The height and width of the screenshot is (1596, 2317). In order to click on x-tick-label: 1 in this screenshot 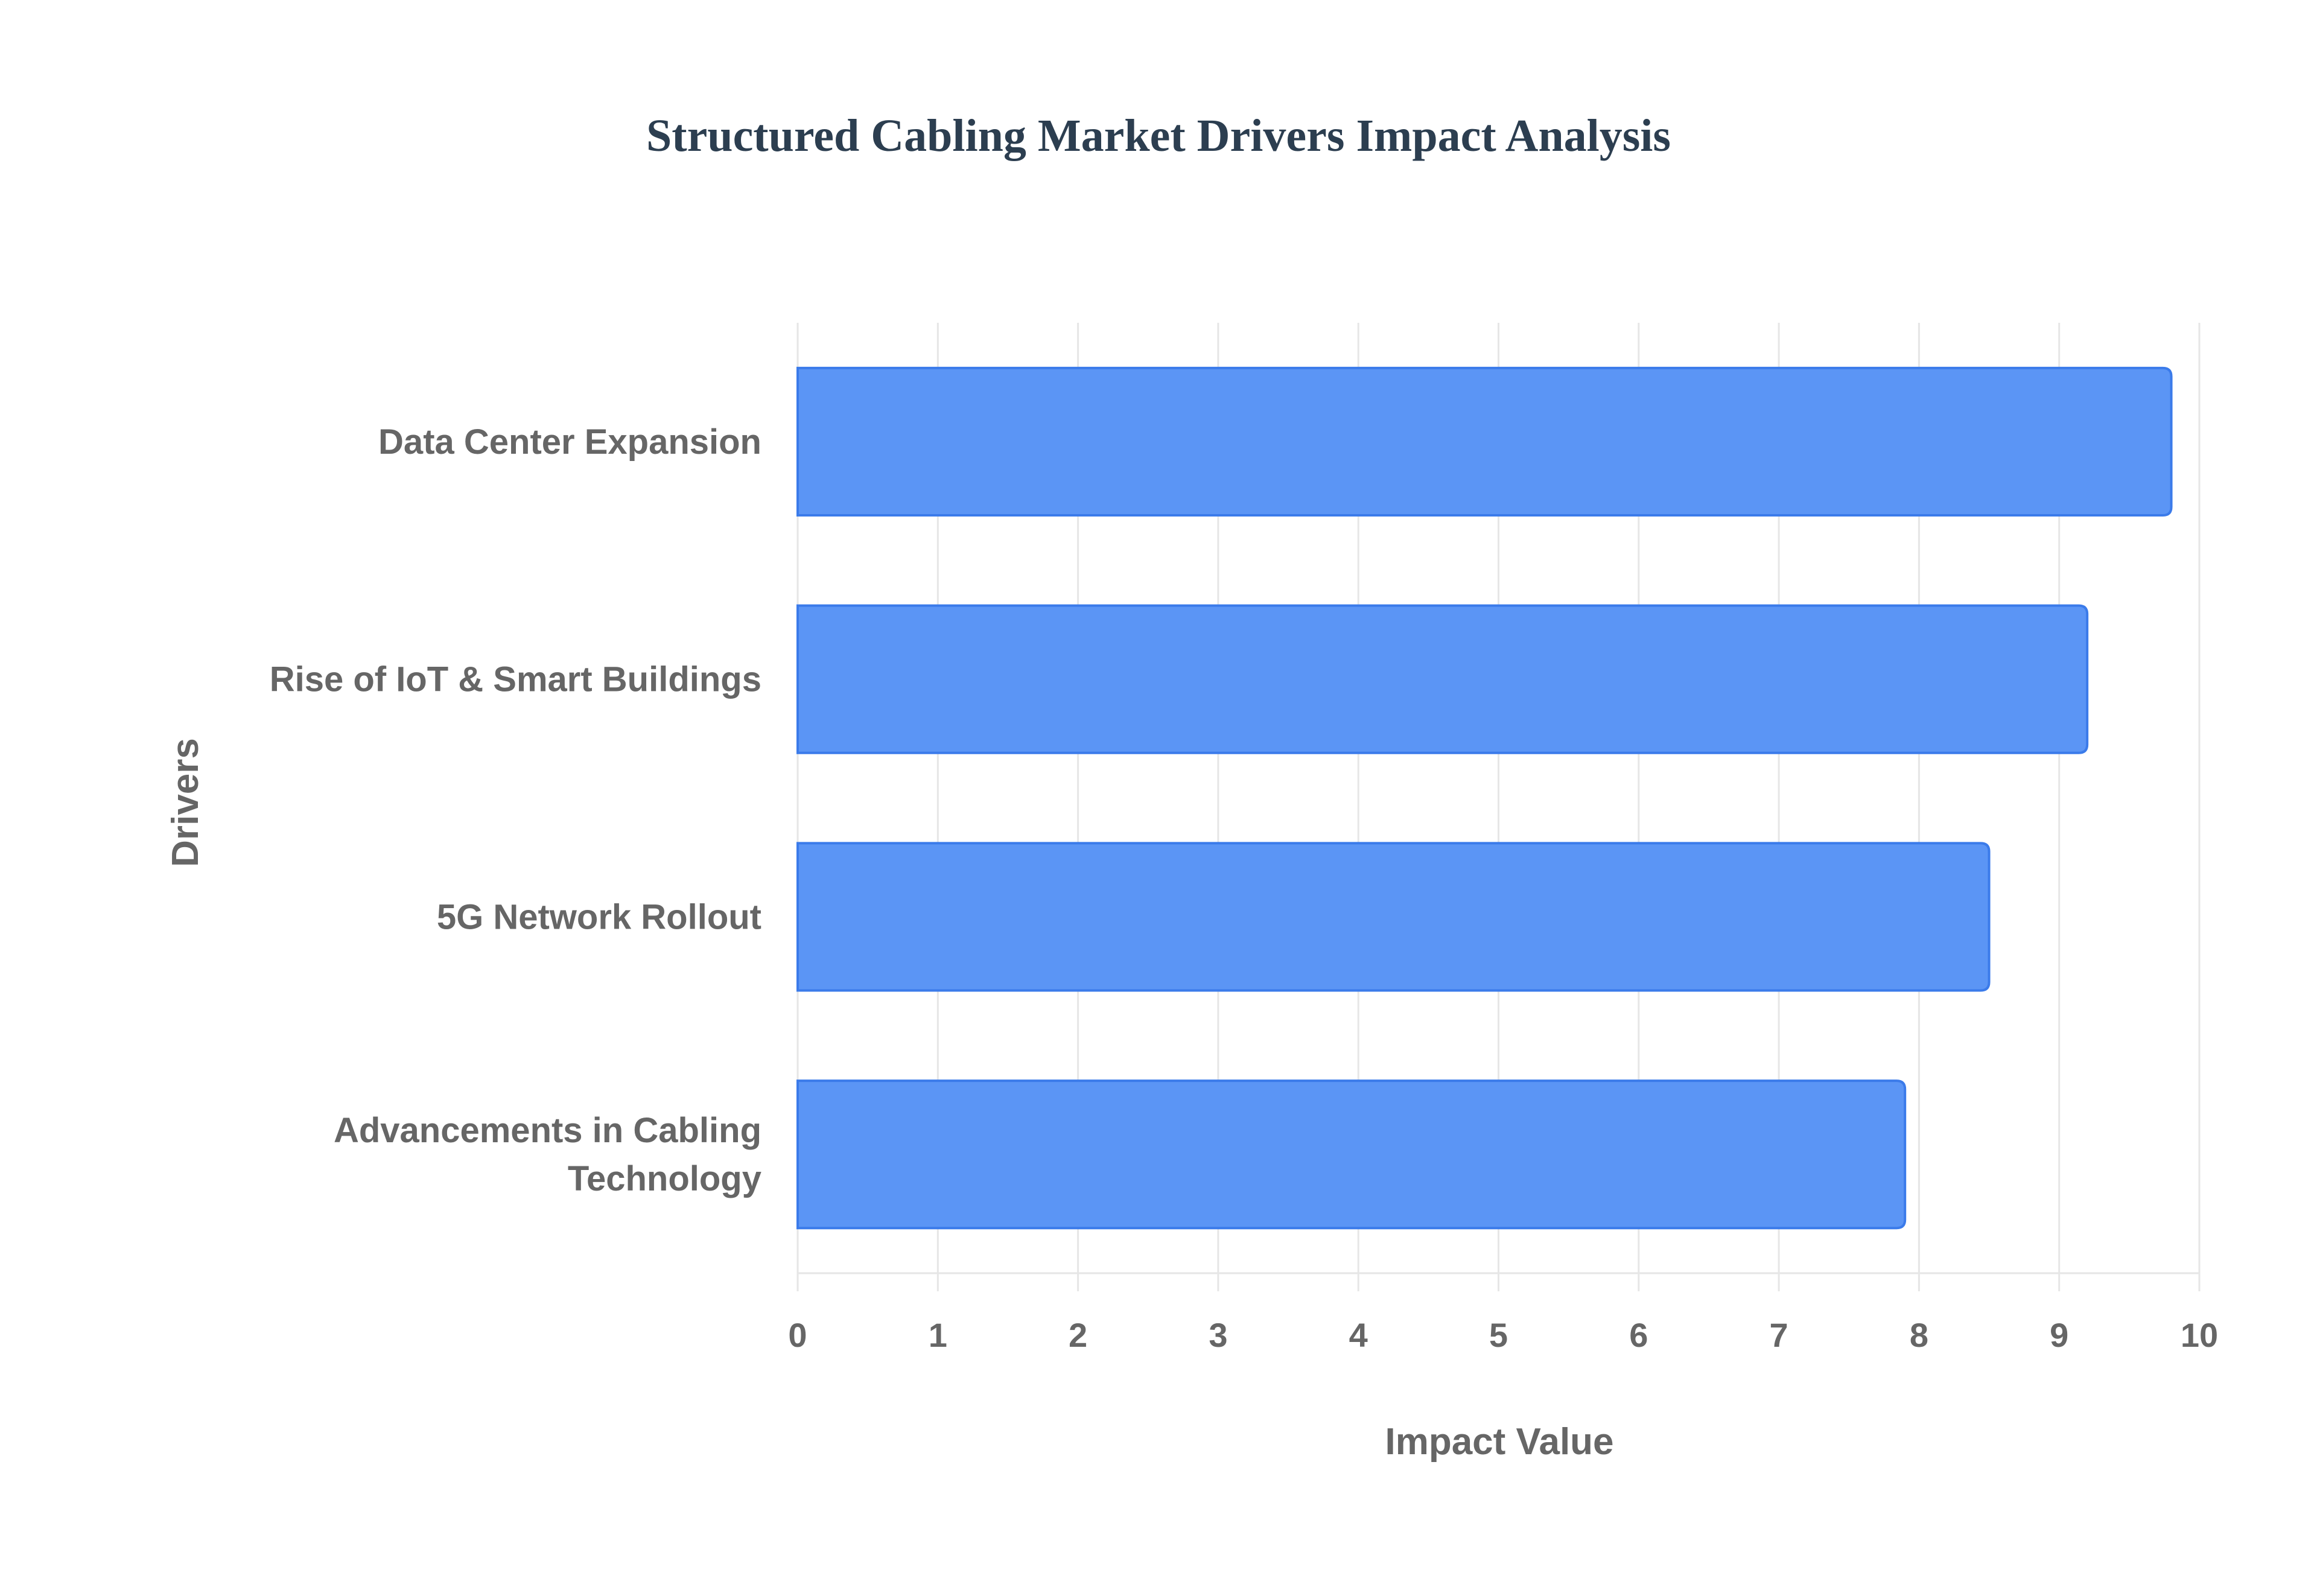, I will do `click(938, 1335)`.